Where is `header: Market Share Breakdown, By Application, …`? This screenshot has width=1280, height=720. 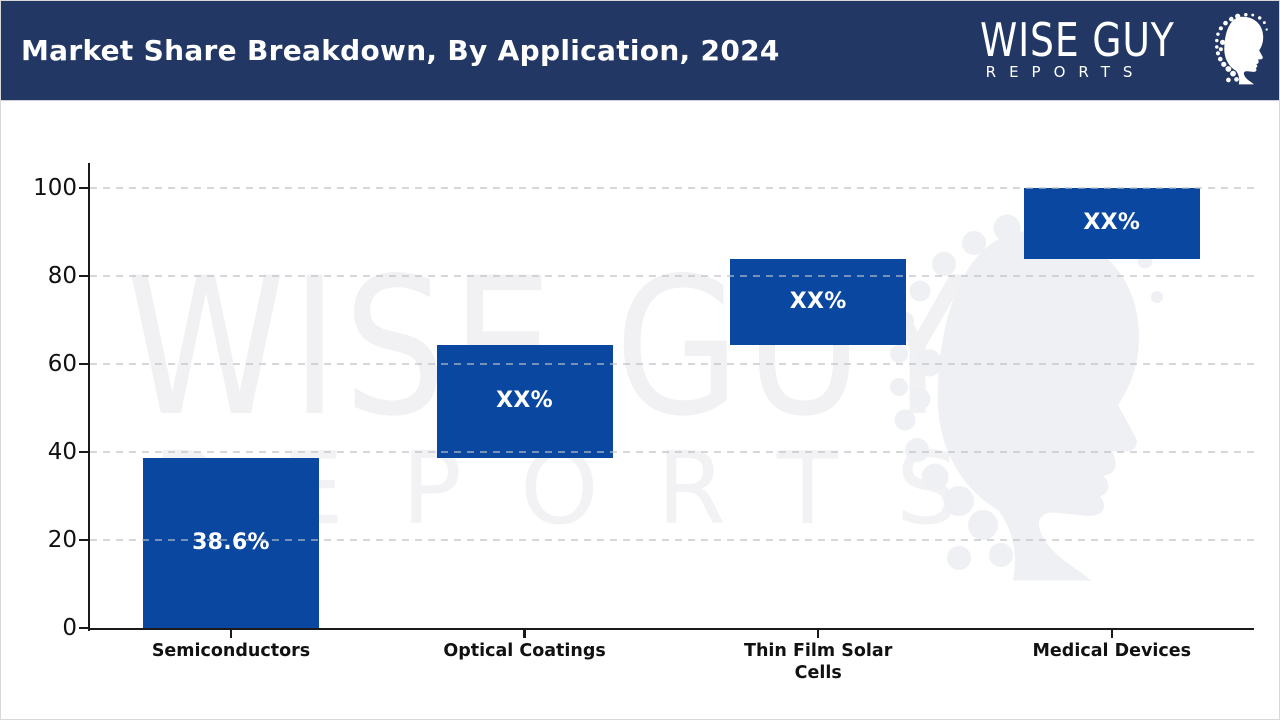 header: Market Share Breakdown, By Application, … is located at coordinates (640, 51).